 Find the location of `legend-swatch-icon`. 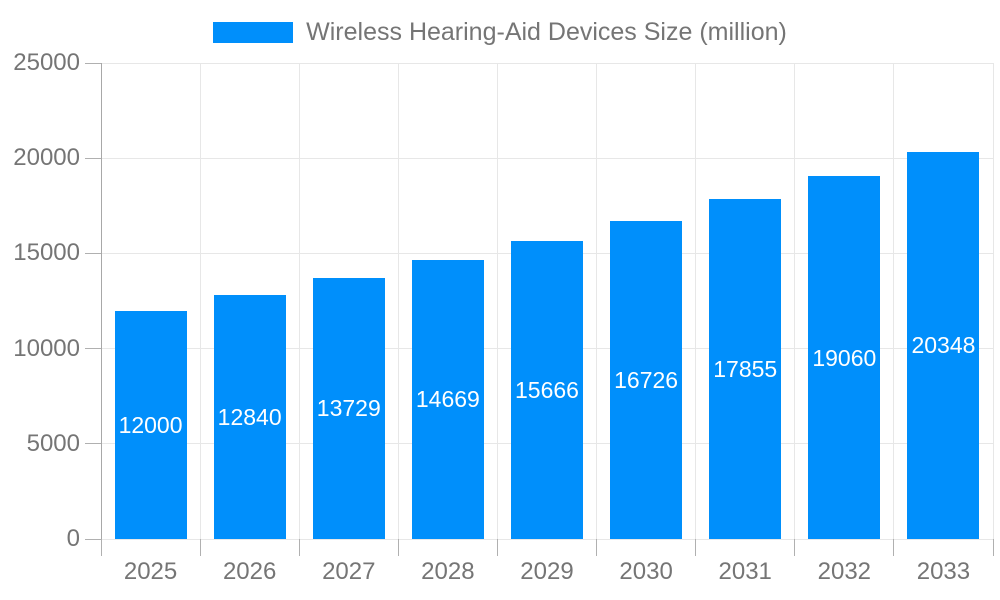

legend-swatch-icon is located at coordinates (253, 32).